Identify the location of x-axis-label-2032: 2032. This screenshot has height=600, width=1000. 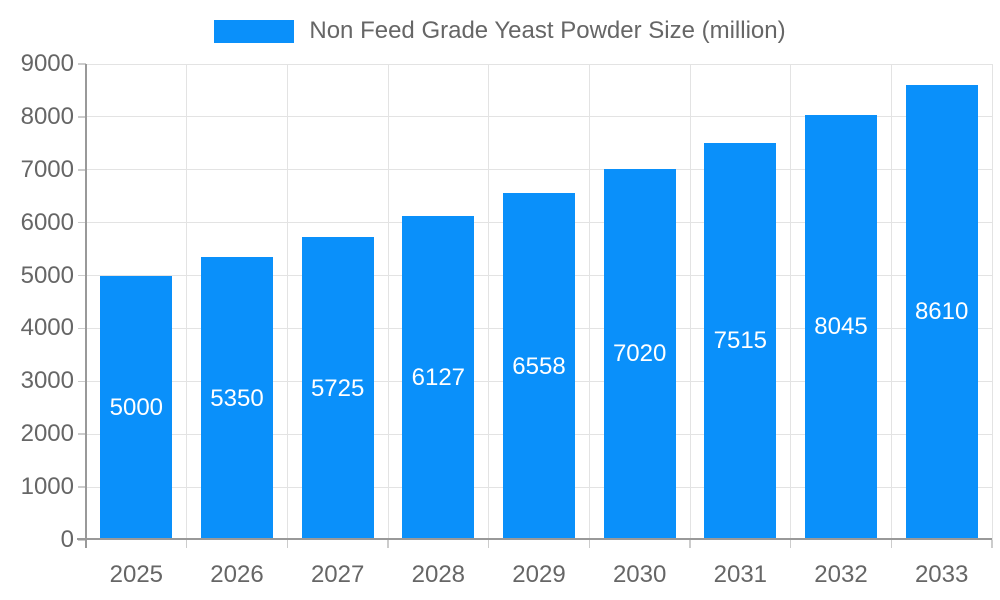
(841, 574).